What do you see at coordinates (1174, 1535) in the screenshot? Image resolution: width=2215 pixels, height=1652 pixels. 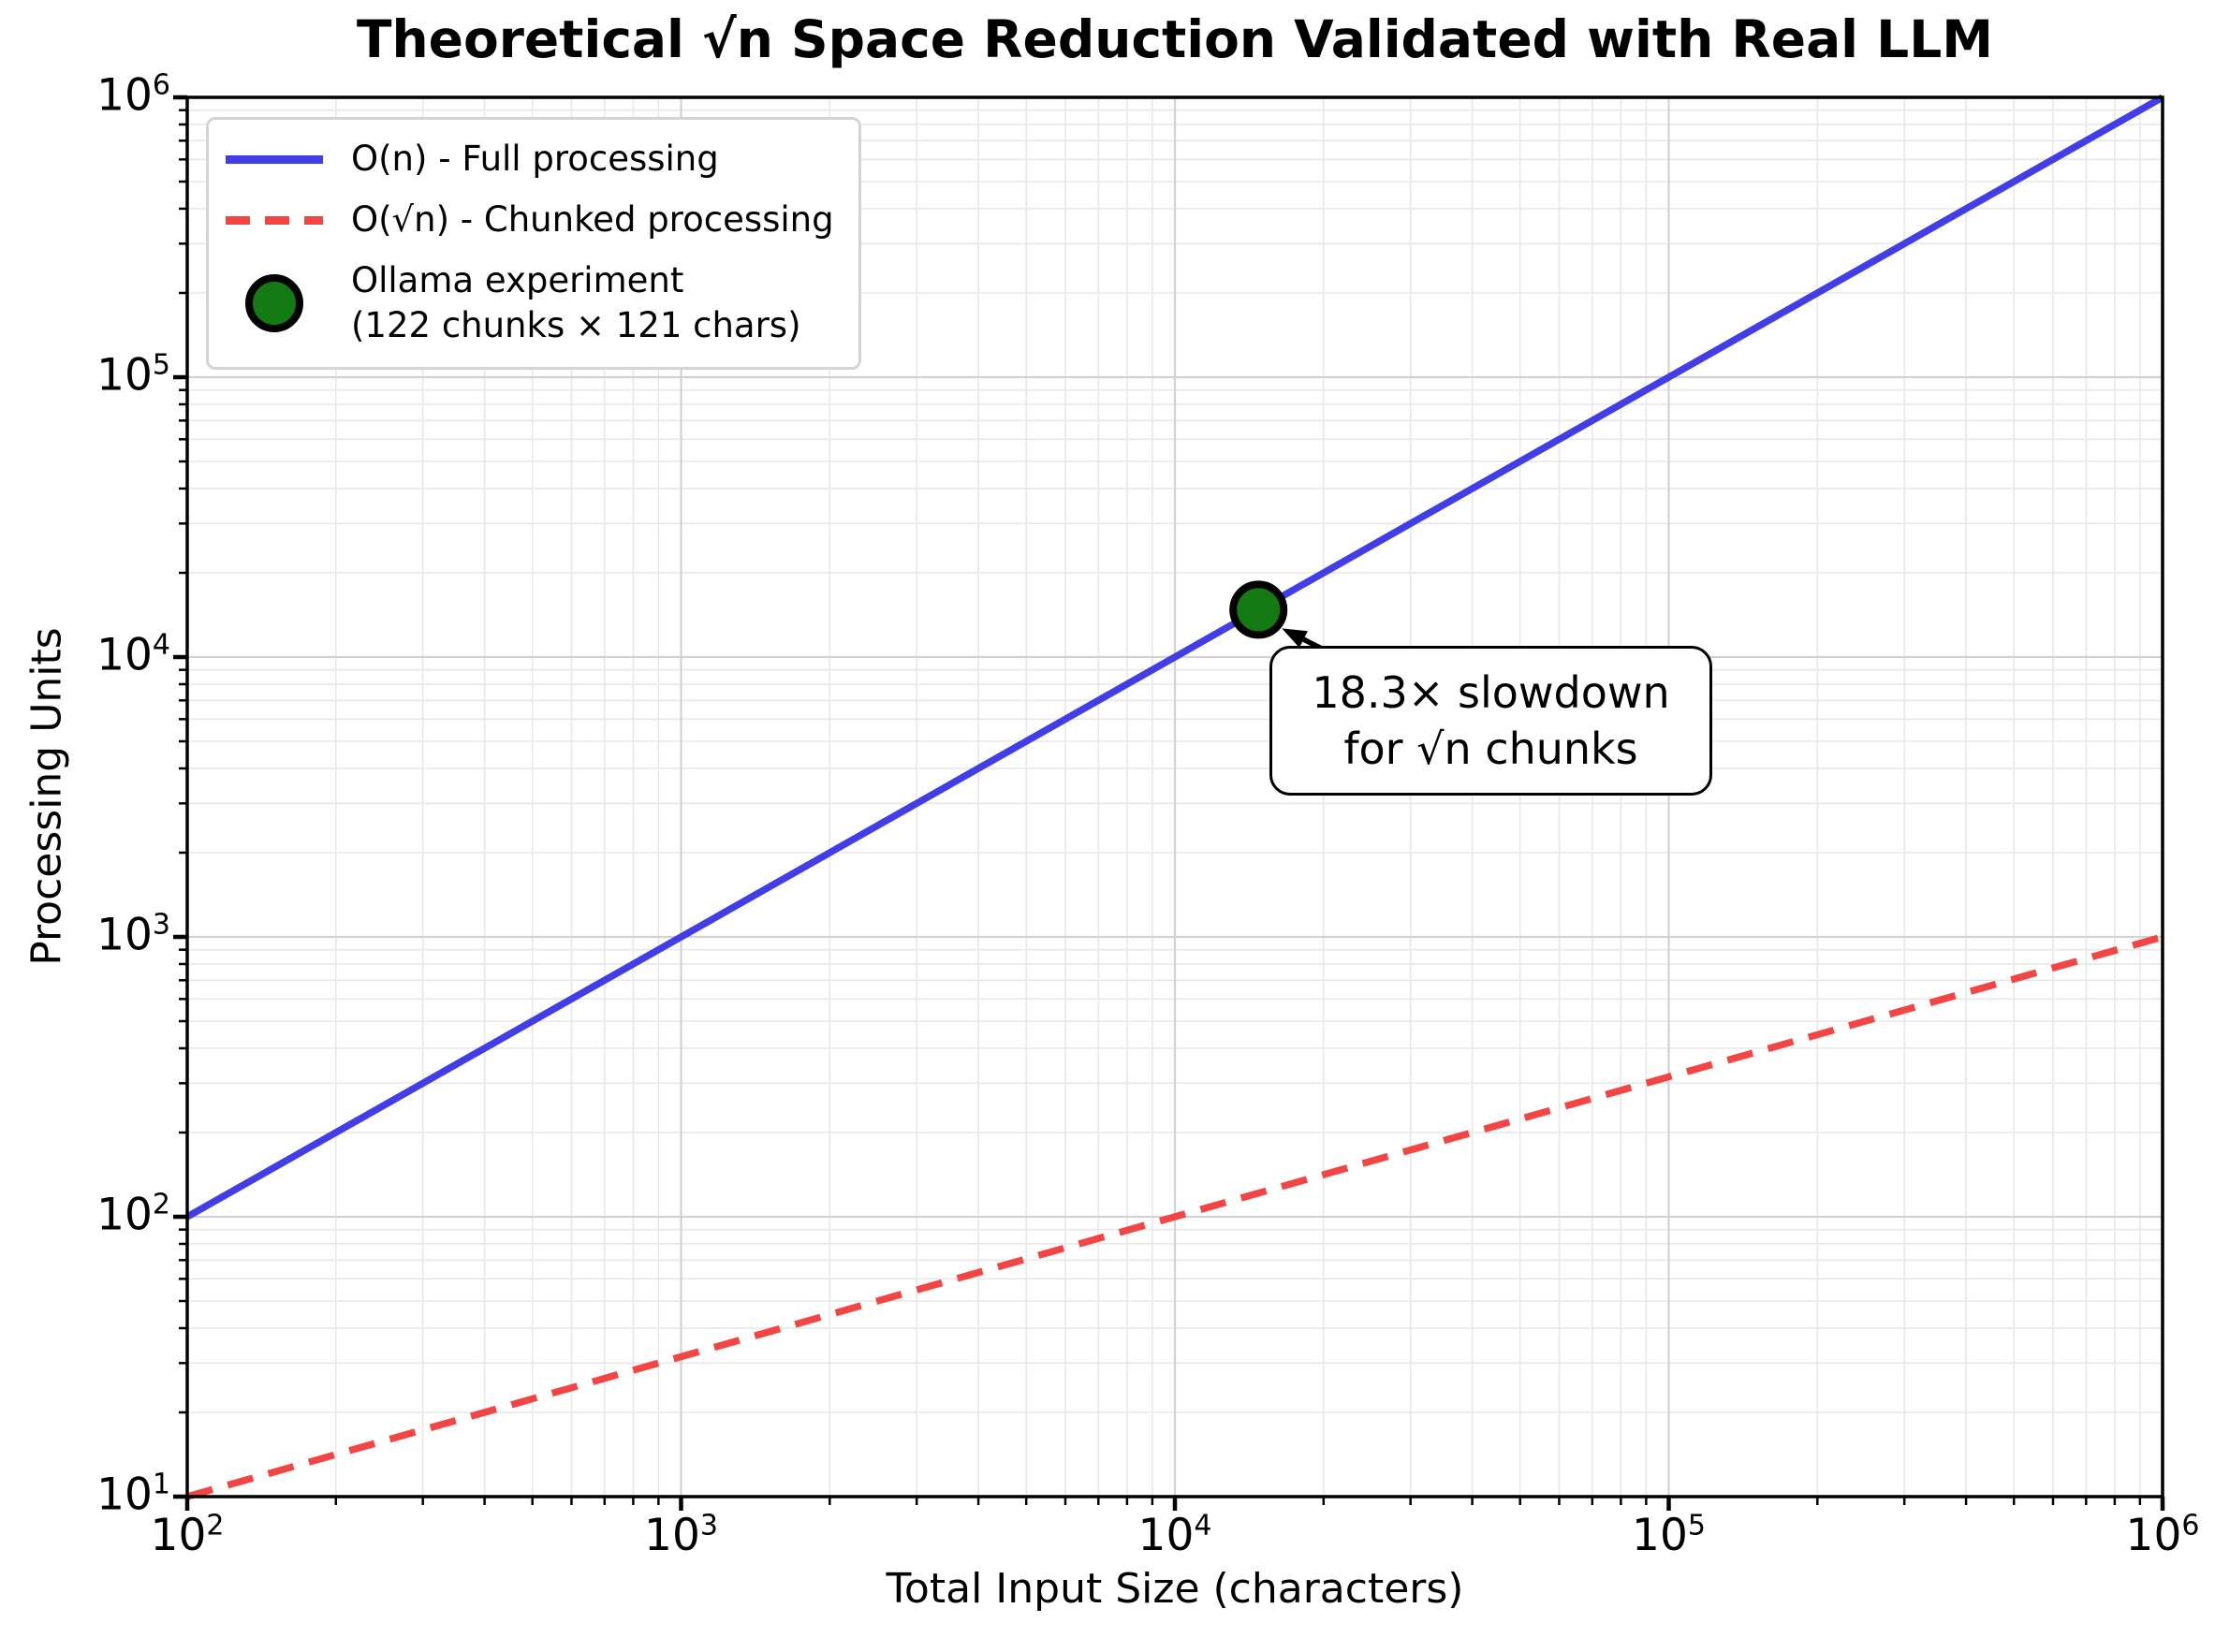 I see `x-tick-label-1e4: 104` at bounding box center [1174, 1535].